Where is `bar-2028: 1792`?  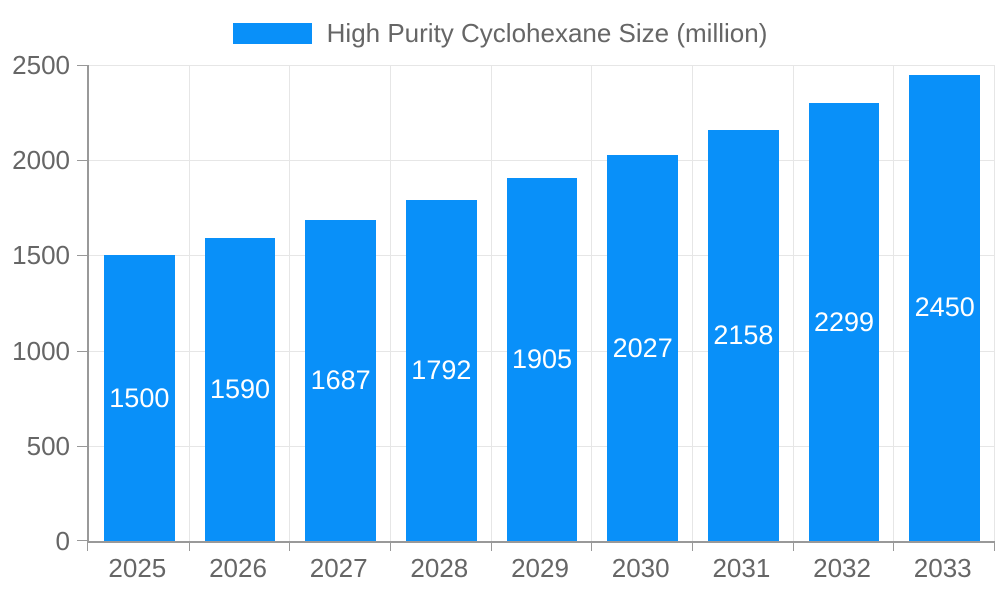
bar-2028: 1792 is located at coordinates (441, 370).